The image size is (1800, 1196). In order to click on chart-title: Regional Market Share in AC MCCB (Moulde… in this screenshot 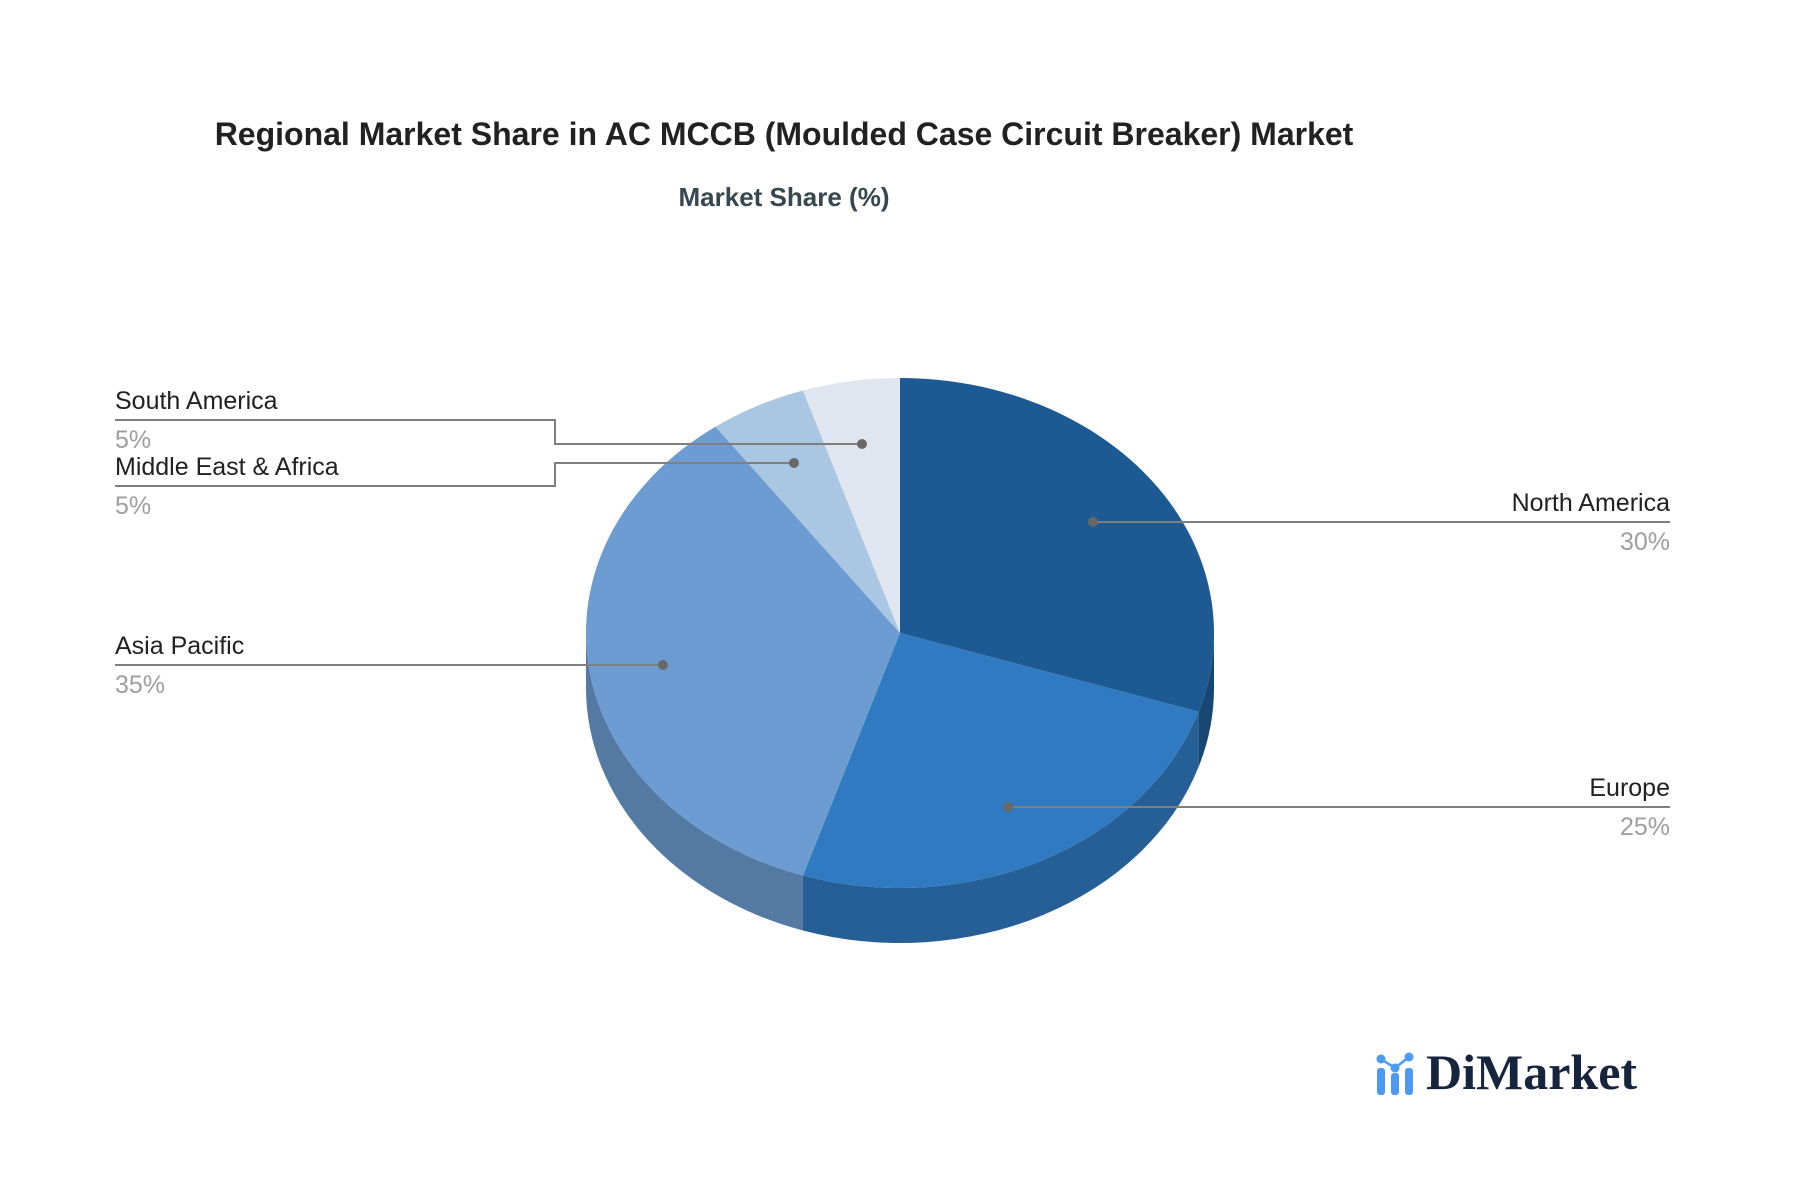, I will do `click(784, 134)`.